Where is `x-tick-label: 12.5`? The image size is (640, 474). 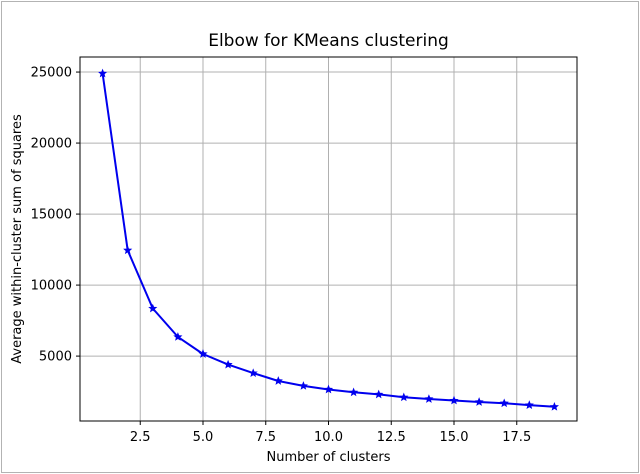 x-tick-label: 12.5 is located at coordinates (391, 437).